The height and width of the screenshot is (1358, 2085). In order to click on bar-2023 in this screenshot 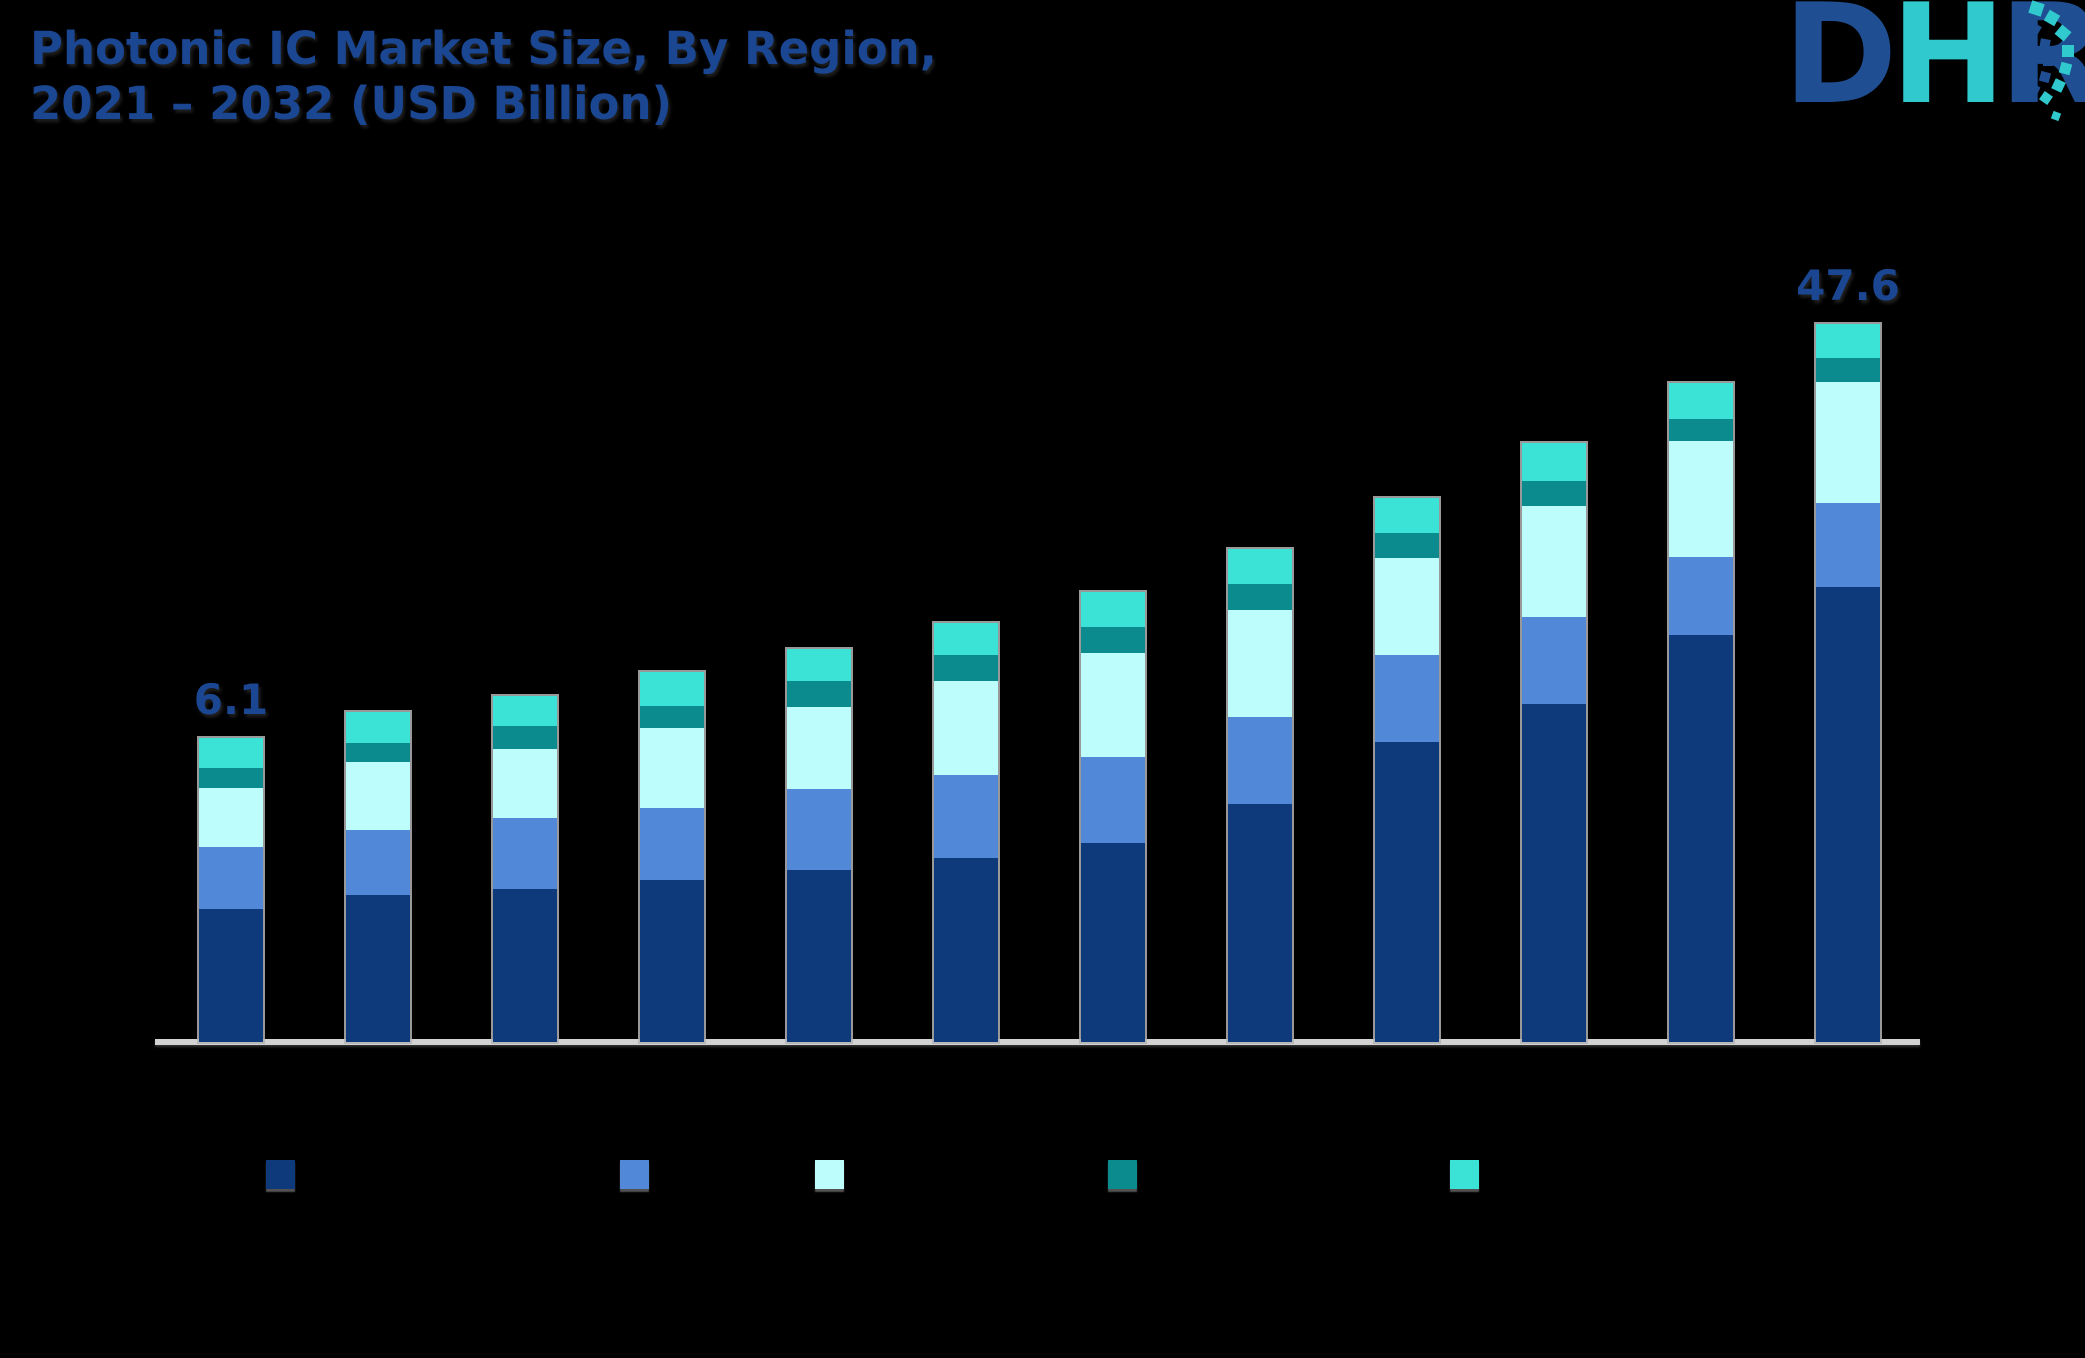, I will do `click(525, 869)`.